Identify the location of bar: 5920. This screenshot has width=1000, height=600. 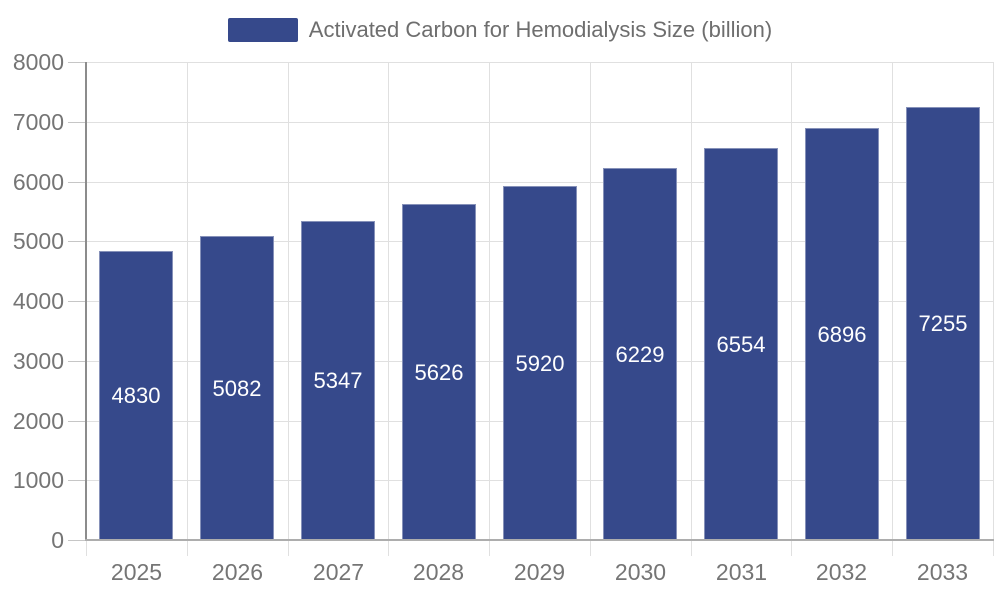
(540, 363).